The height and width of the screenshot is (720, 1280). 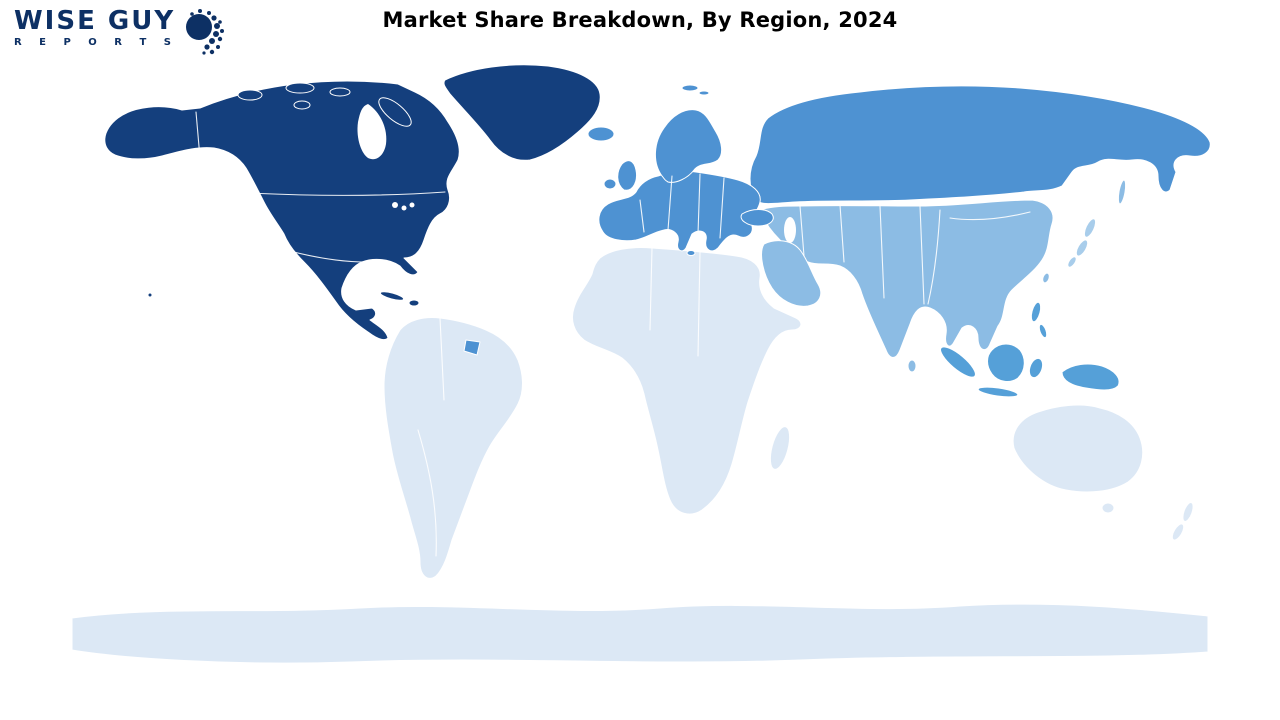 What do you see at coordinates (1182, 521) in the screenshot?
I see `region-new-zealand` at bounding box center [1182, 521].